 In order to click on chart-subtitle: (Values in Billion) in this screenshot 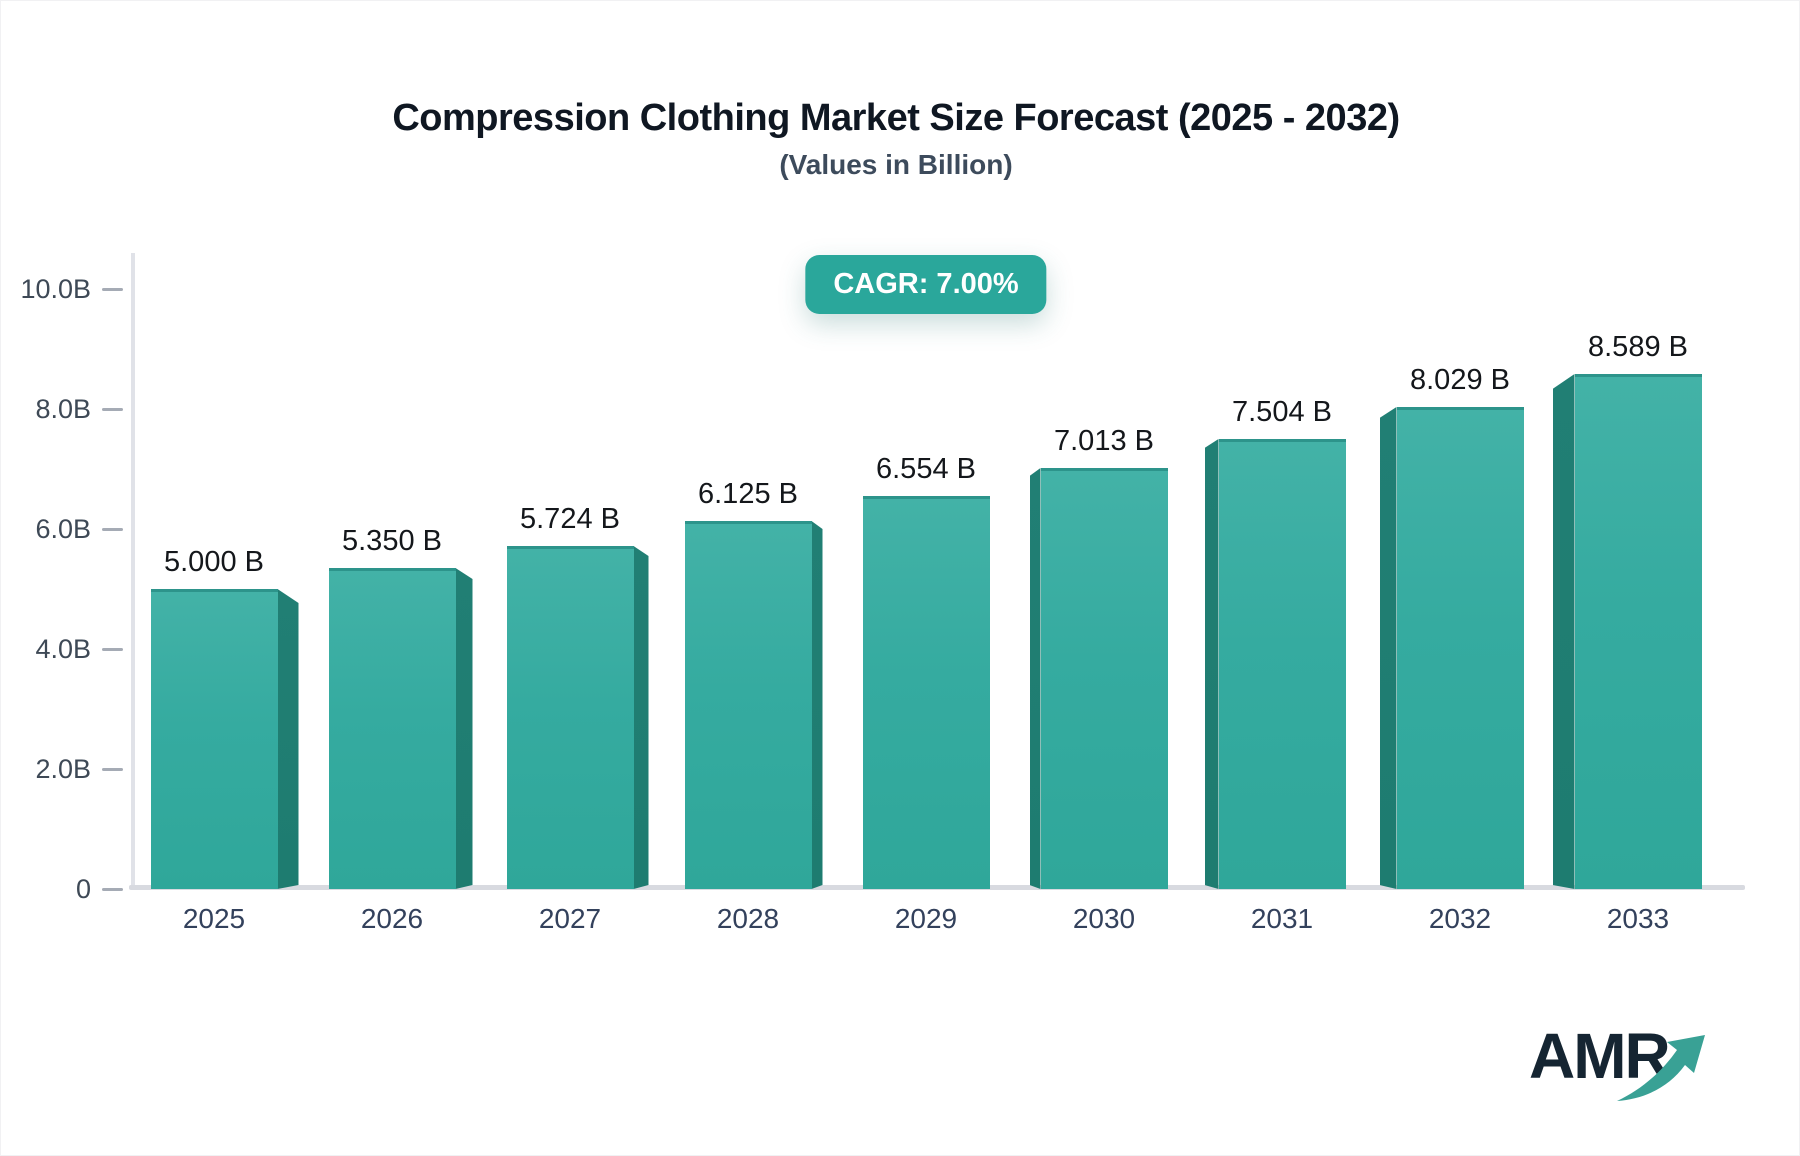, I will do `click(896, 164)`.